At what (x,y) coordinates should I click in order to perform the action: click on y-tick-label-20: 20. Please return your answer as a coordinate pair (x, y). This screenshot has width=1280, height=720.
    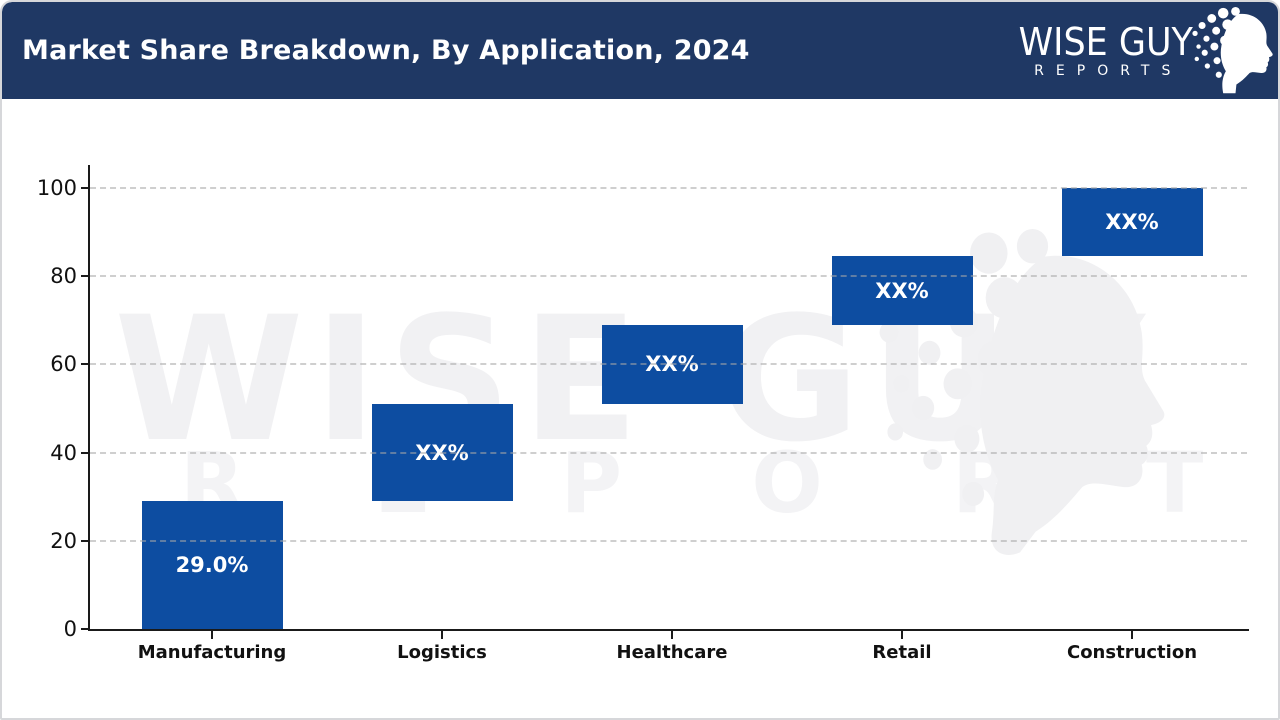
    Looking at the image, I should click on (63, 540).